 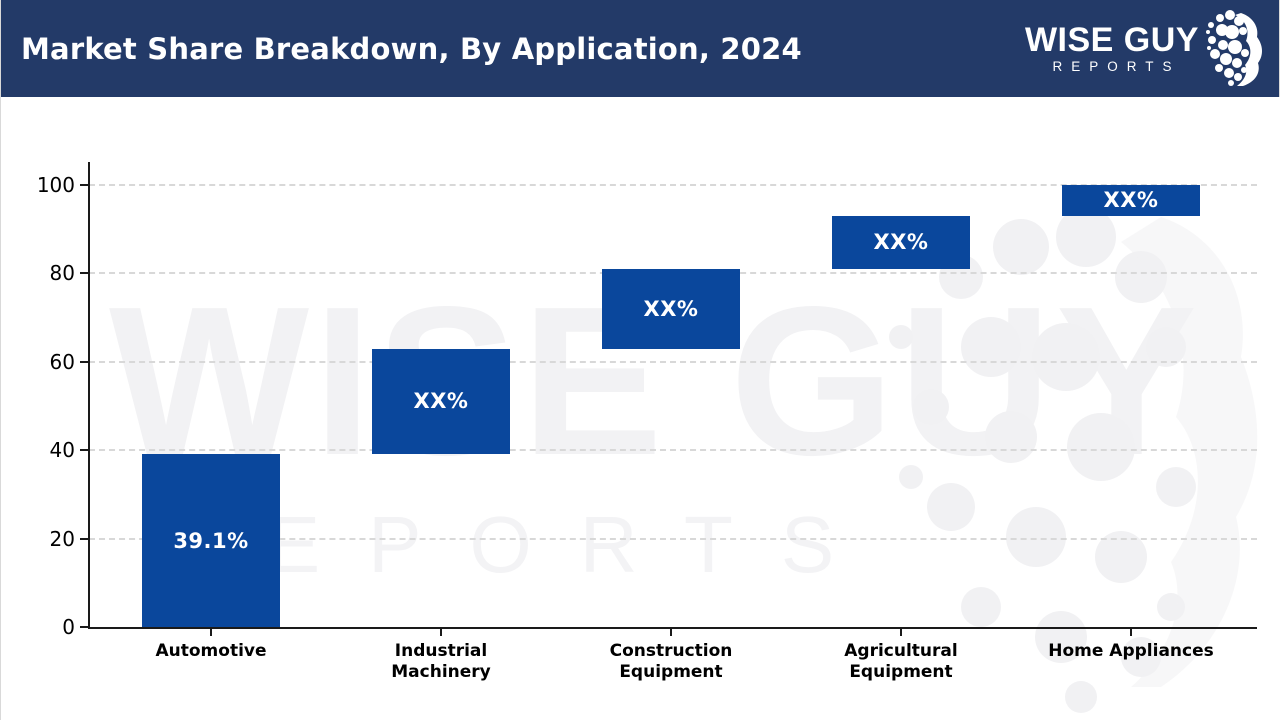 What do you see at coordinates (1111, 40) in the screenshot?
I see `logo-wordmark: WISE GUY` at bounding box center [1111, 40].